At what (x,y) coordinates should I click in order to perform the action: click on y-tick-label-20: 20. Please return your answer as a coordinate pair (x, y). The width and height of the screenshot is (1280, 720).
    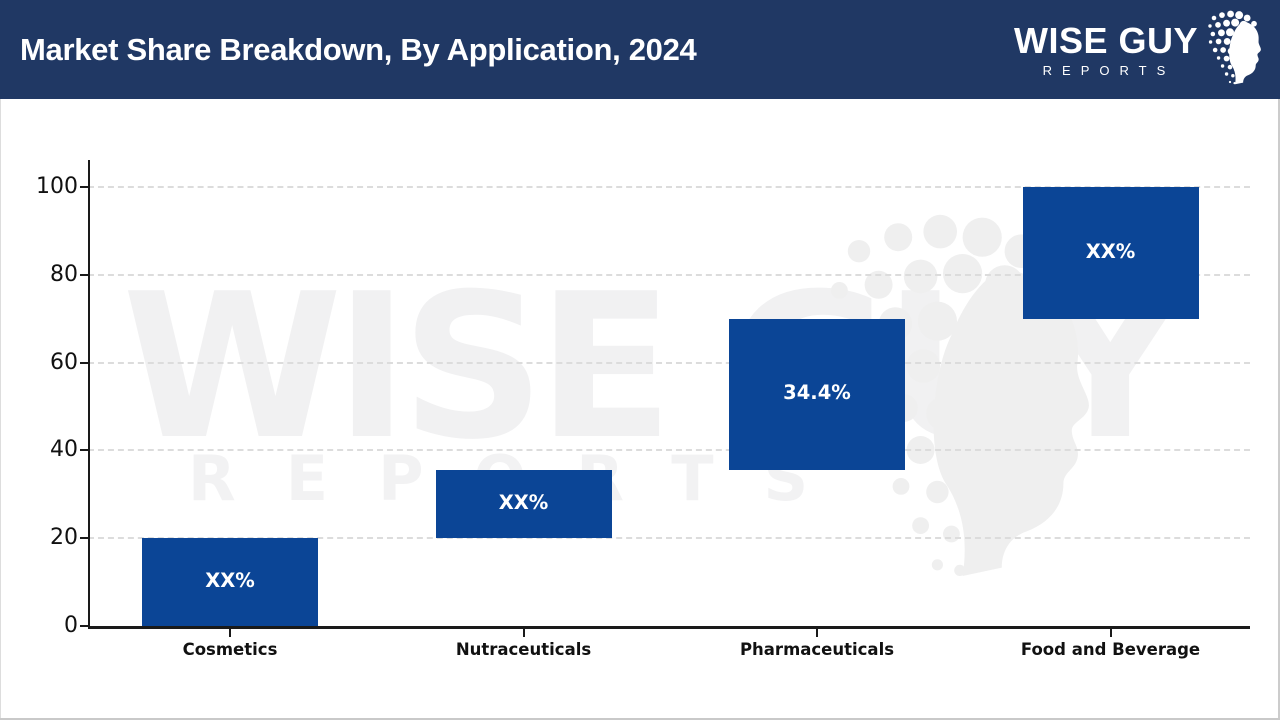
    Looking at the image, I should click on (64, 538).